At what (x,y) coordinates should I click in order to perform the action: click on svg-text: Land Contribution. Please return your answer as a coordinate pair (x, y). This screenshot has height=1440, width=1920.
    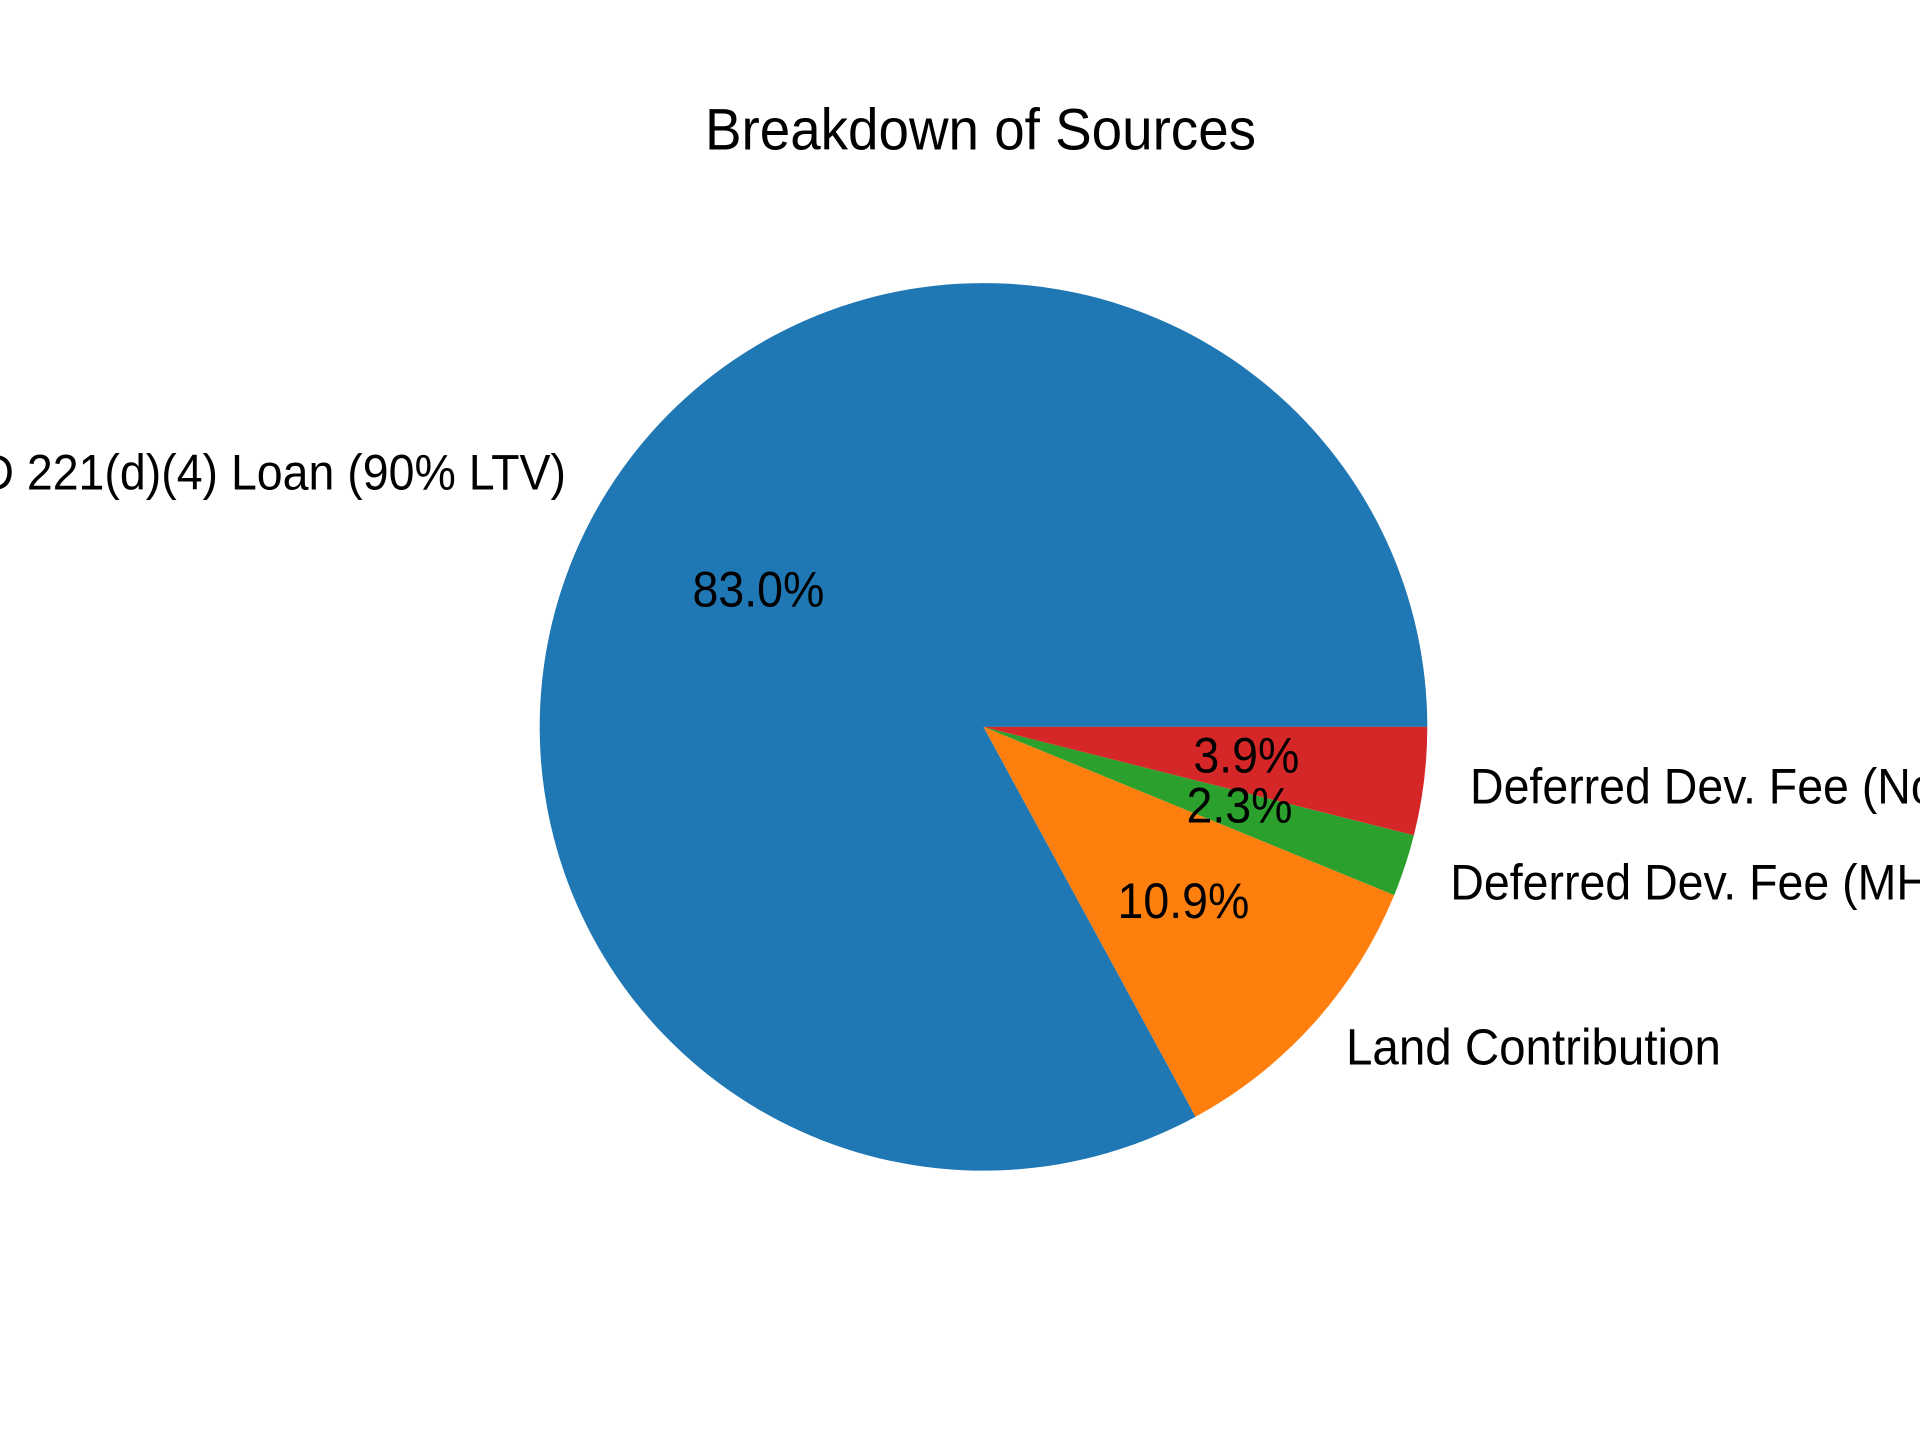
    Looking at the image, I should click on (1533, 1047).